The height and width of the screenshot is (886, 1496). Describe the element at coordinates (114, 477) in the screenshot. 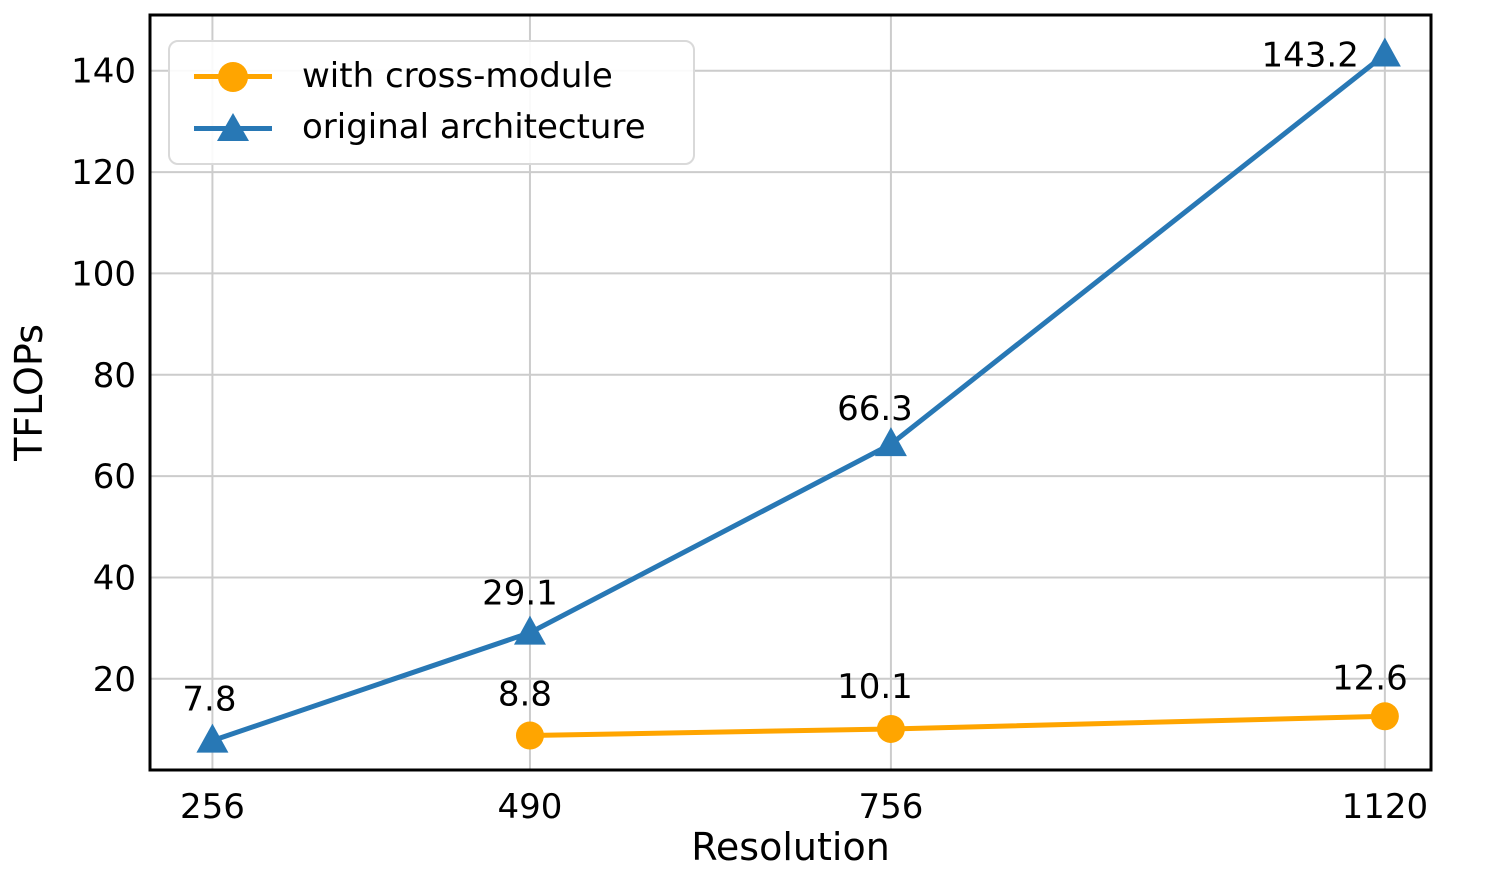

I see `y-tick-label: 60` at that location.